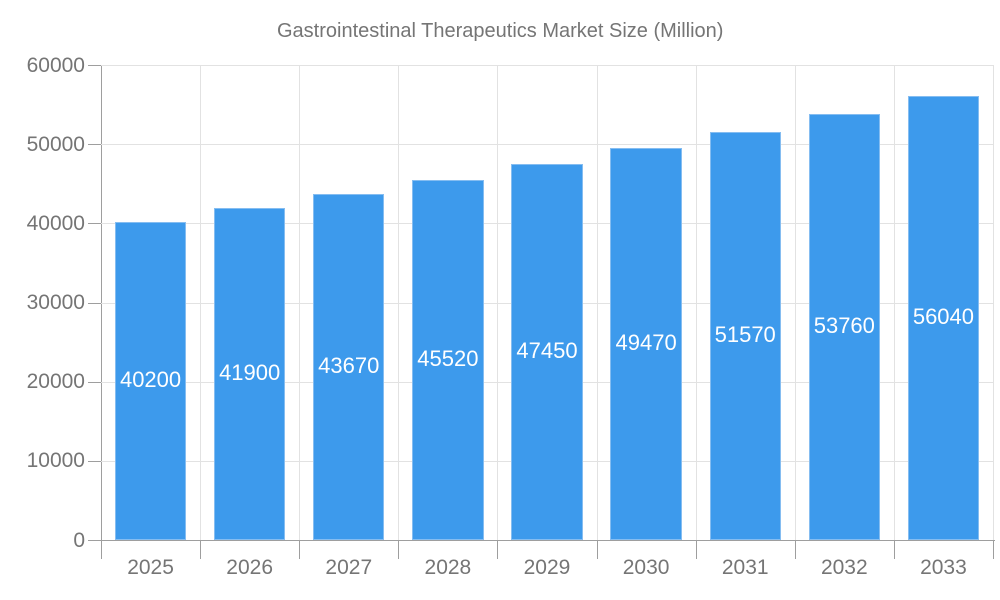 The image size is (1000, 600). What do you see at coordinates (745, 567) in the screenshot?
I see `x-tick-label: 2031` at bounding box center [745, 567].